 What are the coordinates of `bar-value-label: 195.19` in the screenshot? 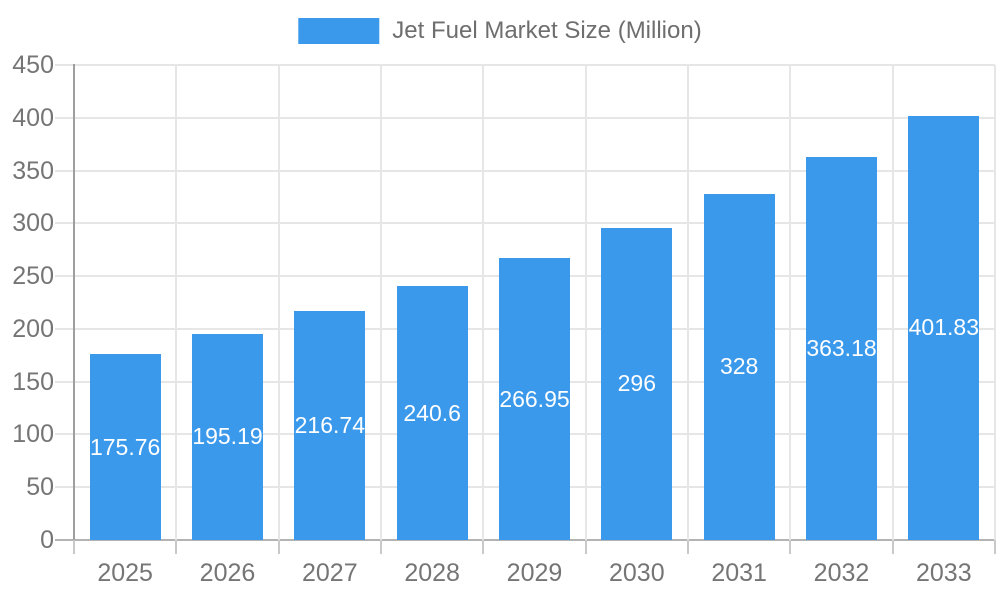 It's located at (227, 436).